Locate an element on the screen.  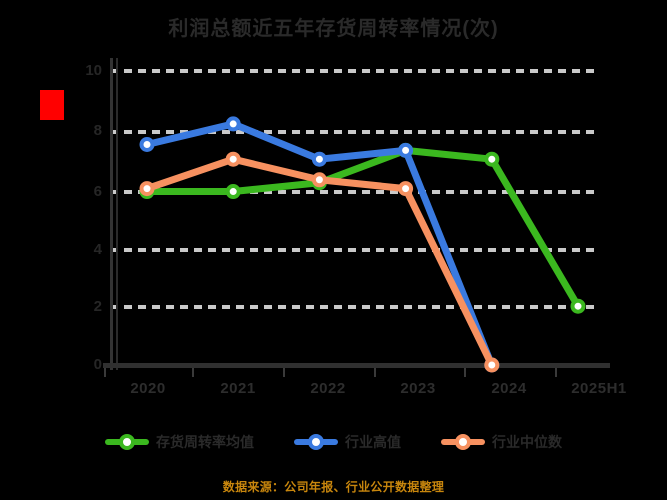
y-axis-line is located at coordinates (111, 214).